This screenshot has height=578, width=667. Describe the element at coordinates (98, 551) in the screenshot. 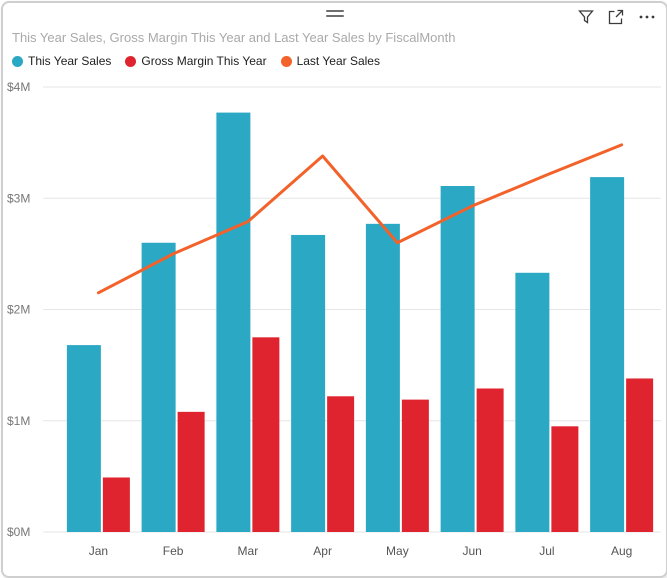

I see `x-axis-label: Jan` at that location.